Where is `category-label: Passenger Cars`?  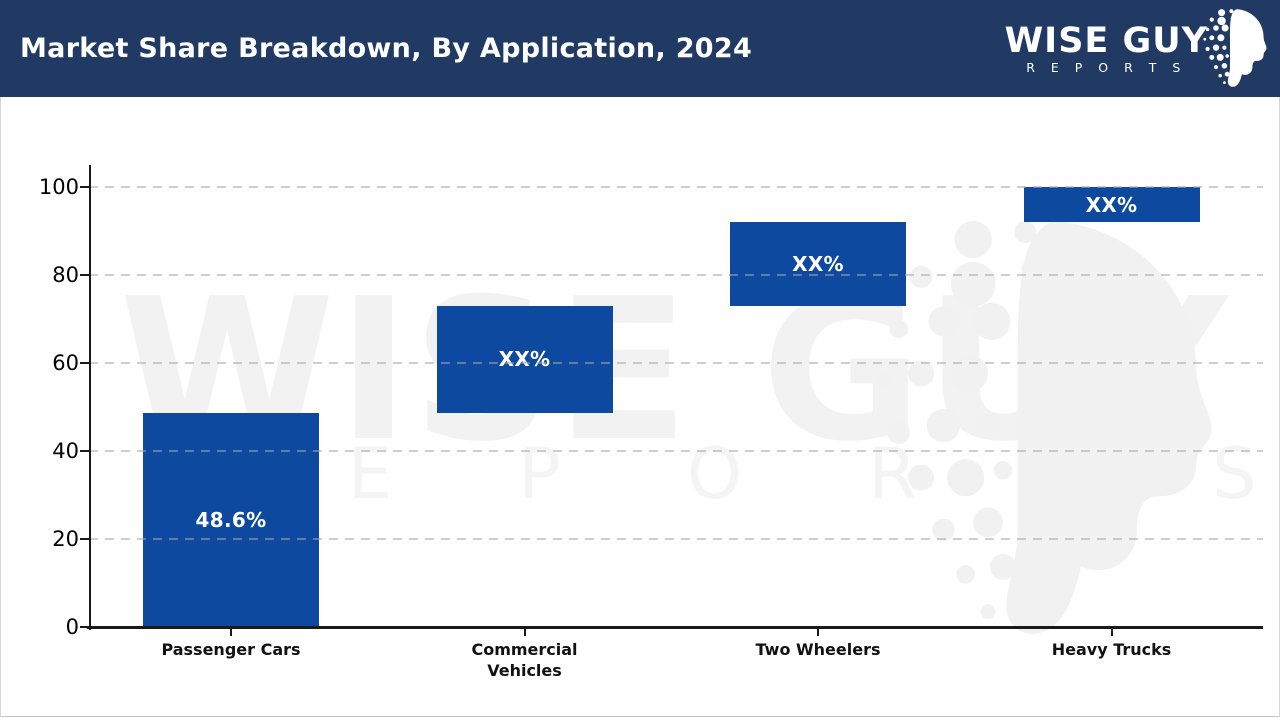 category-label: Passenger Cars is located at coordinates (231, 649).